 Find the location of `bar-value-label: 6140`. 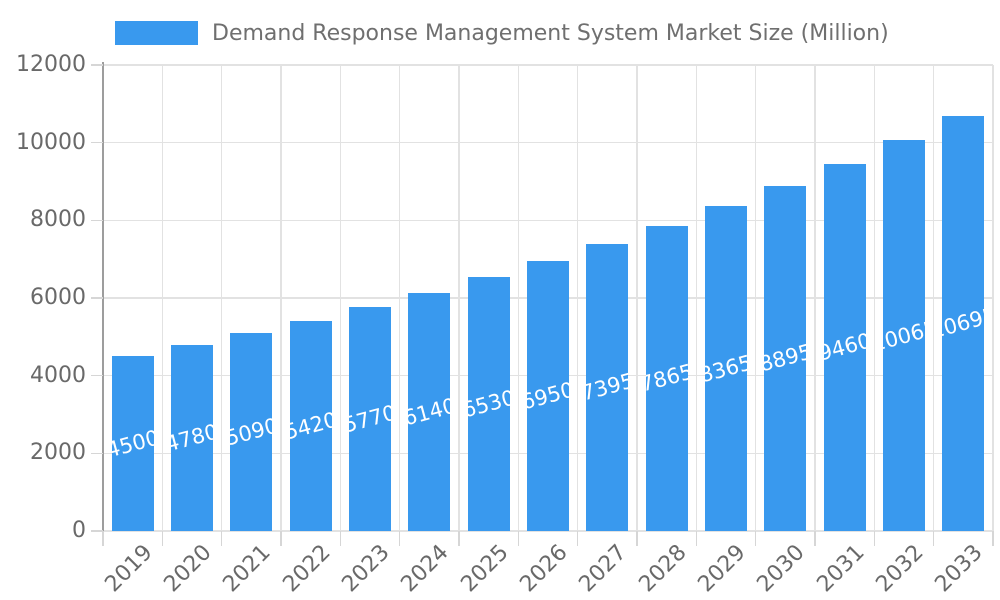

bar-value-label: 6140 is located at coordinates (429, 412).